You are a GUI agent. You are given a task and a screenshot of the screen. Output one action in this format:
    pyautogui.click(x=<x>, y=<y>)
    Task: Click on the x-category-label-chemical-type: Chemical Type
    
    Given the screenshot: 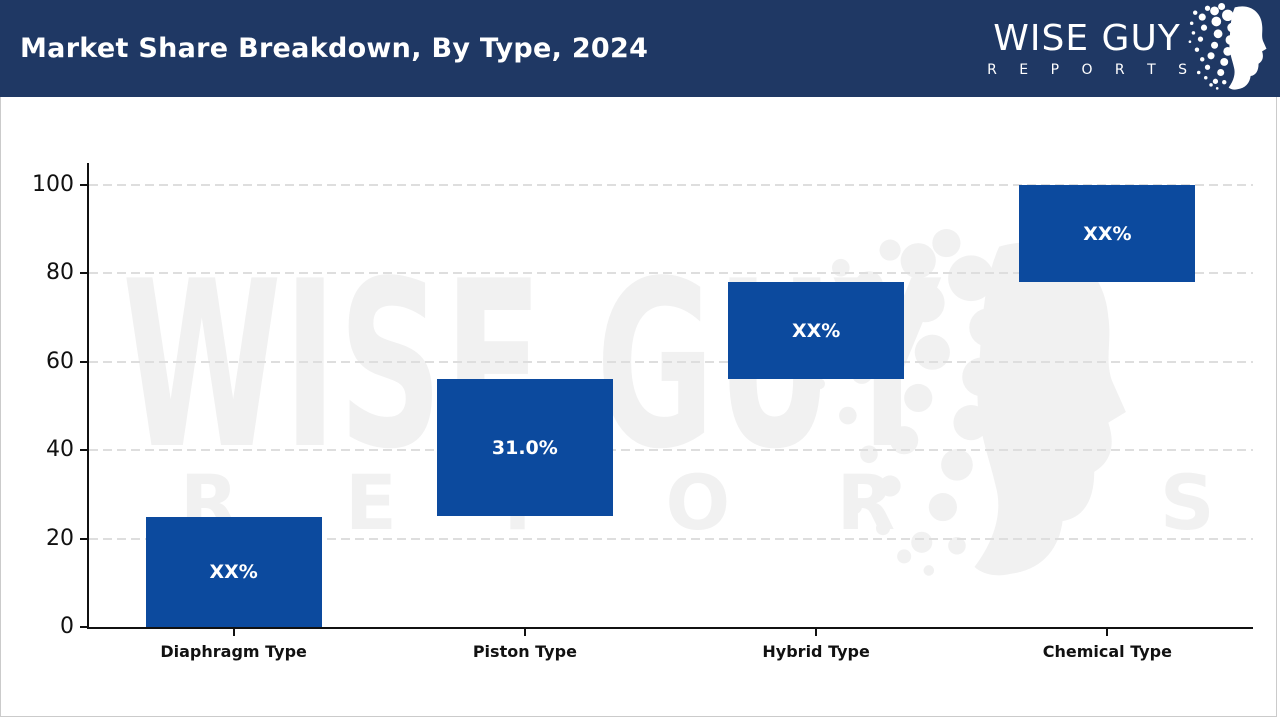 What is the action you would take?
    pyautogui.click(x=1107, y=651)
    